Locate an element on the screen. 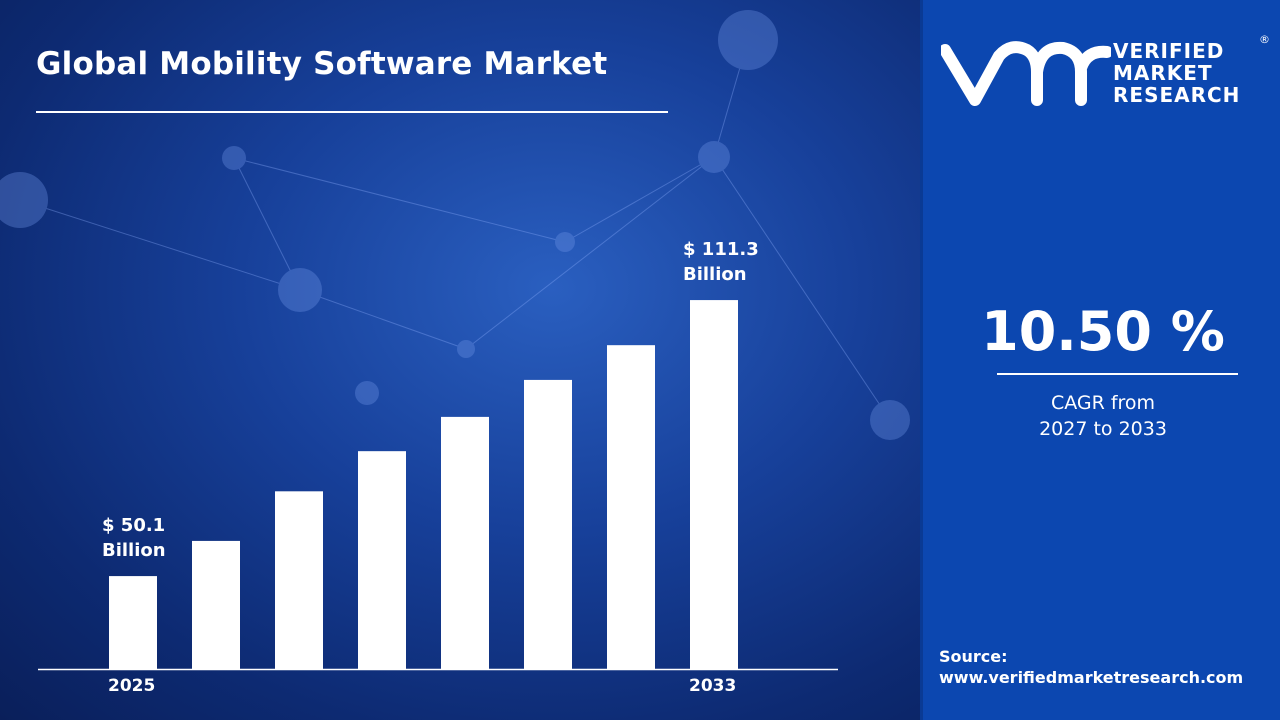 The height and width of the screenshot is (720, 1280). data-label-line1: $ 50.1 is located at coordinates (134, 526).